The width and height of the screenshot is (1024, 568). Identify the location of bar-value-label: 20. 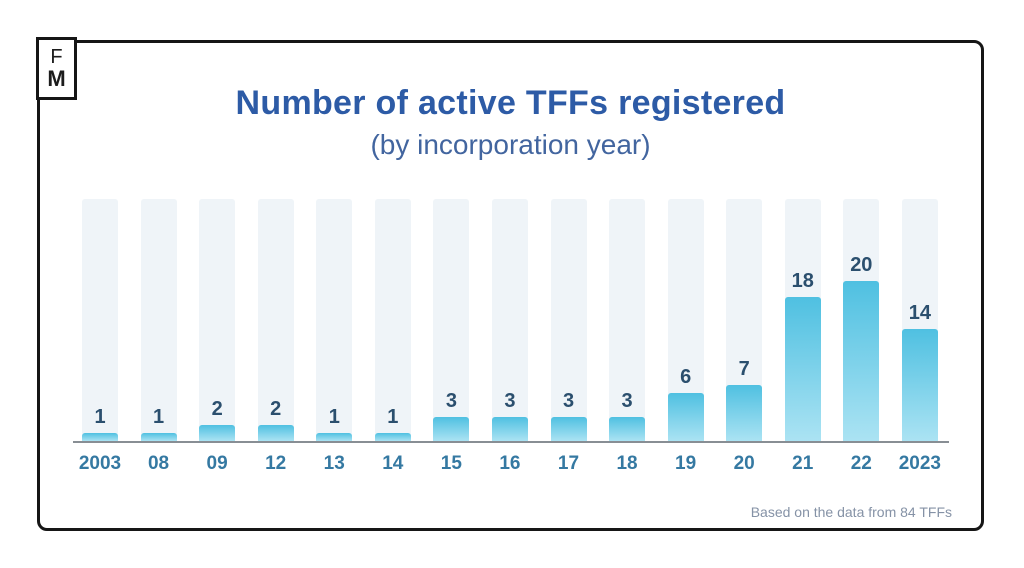
(861, 265).